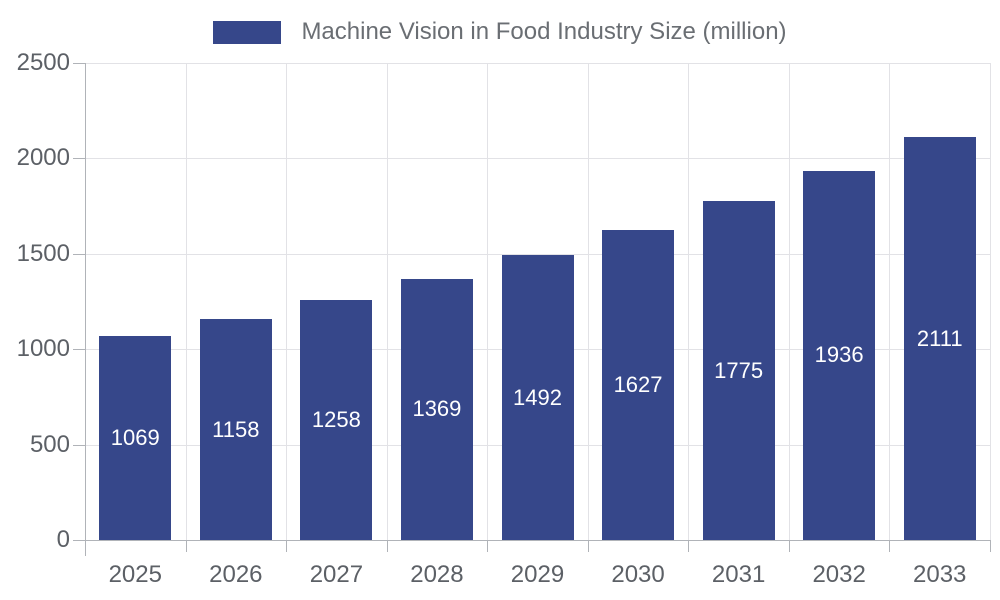 This screenshot has height=600, width=1000. Describe the element at coordinates (437, 574) in the screenshot. I see `x-tick-label: 2028` at that location.